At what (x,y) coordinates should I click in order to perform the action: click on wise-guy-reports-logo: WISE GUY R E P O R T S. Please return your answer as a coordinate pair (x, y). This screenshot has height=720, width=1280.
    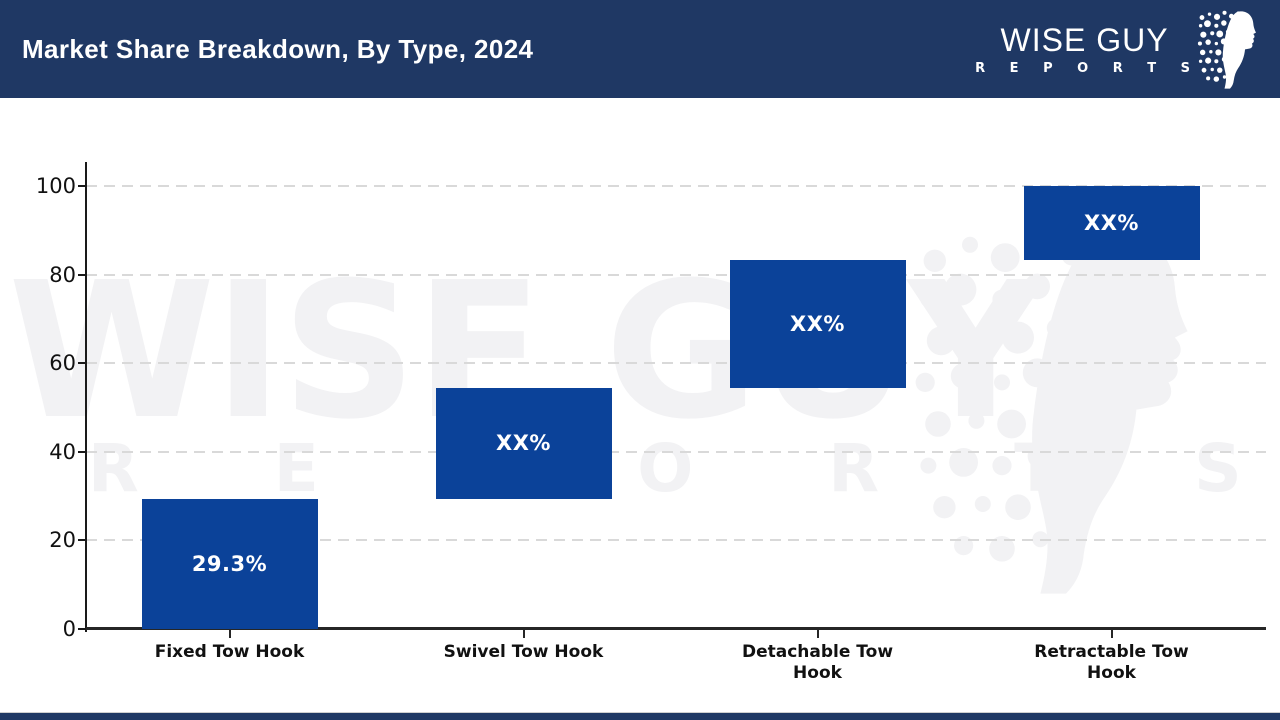
    Looking at the image, I should click on (1124, 49).